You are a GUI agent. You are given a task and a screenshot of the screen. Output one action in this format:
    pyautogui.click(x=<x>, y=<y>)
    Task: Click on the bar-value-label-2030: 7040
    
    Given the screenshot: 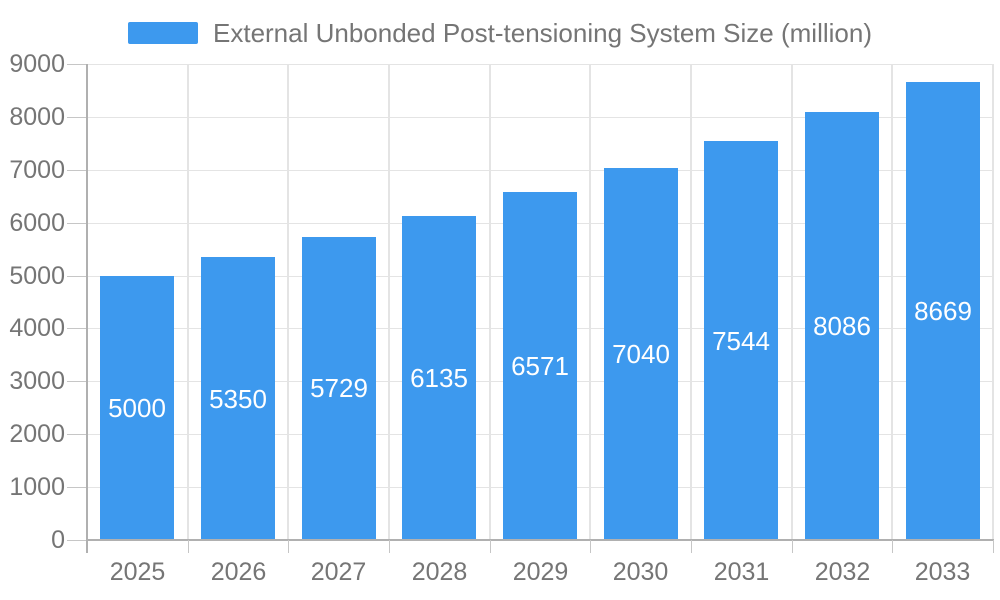 What is the action you would take?
    pyautogui.click(x=641, y=354)
    